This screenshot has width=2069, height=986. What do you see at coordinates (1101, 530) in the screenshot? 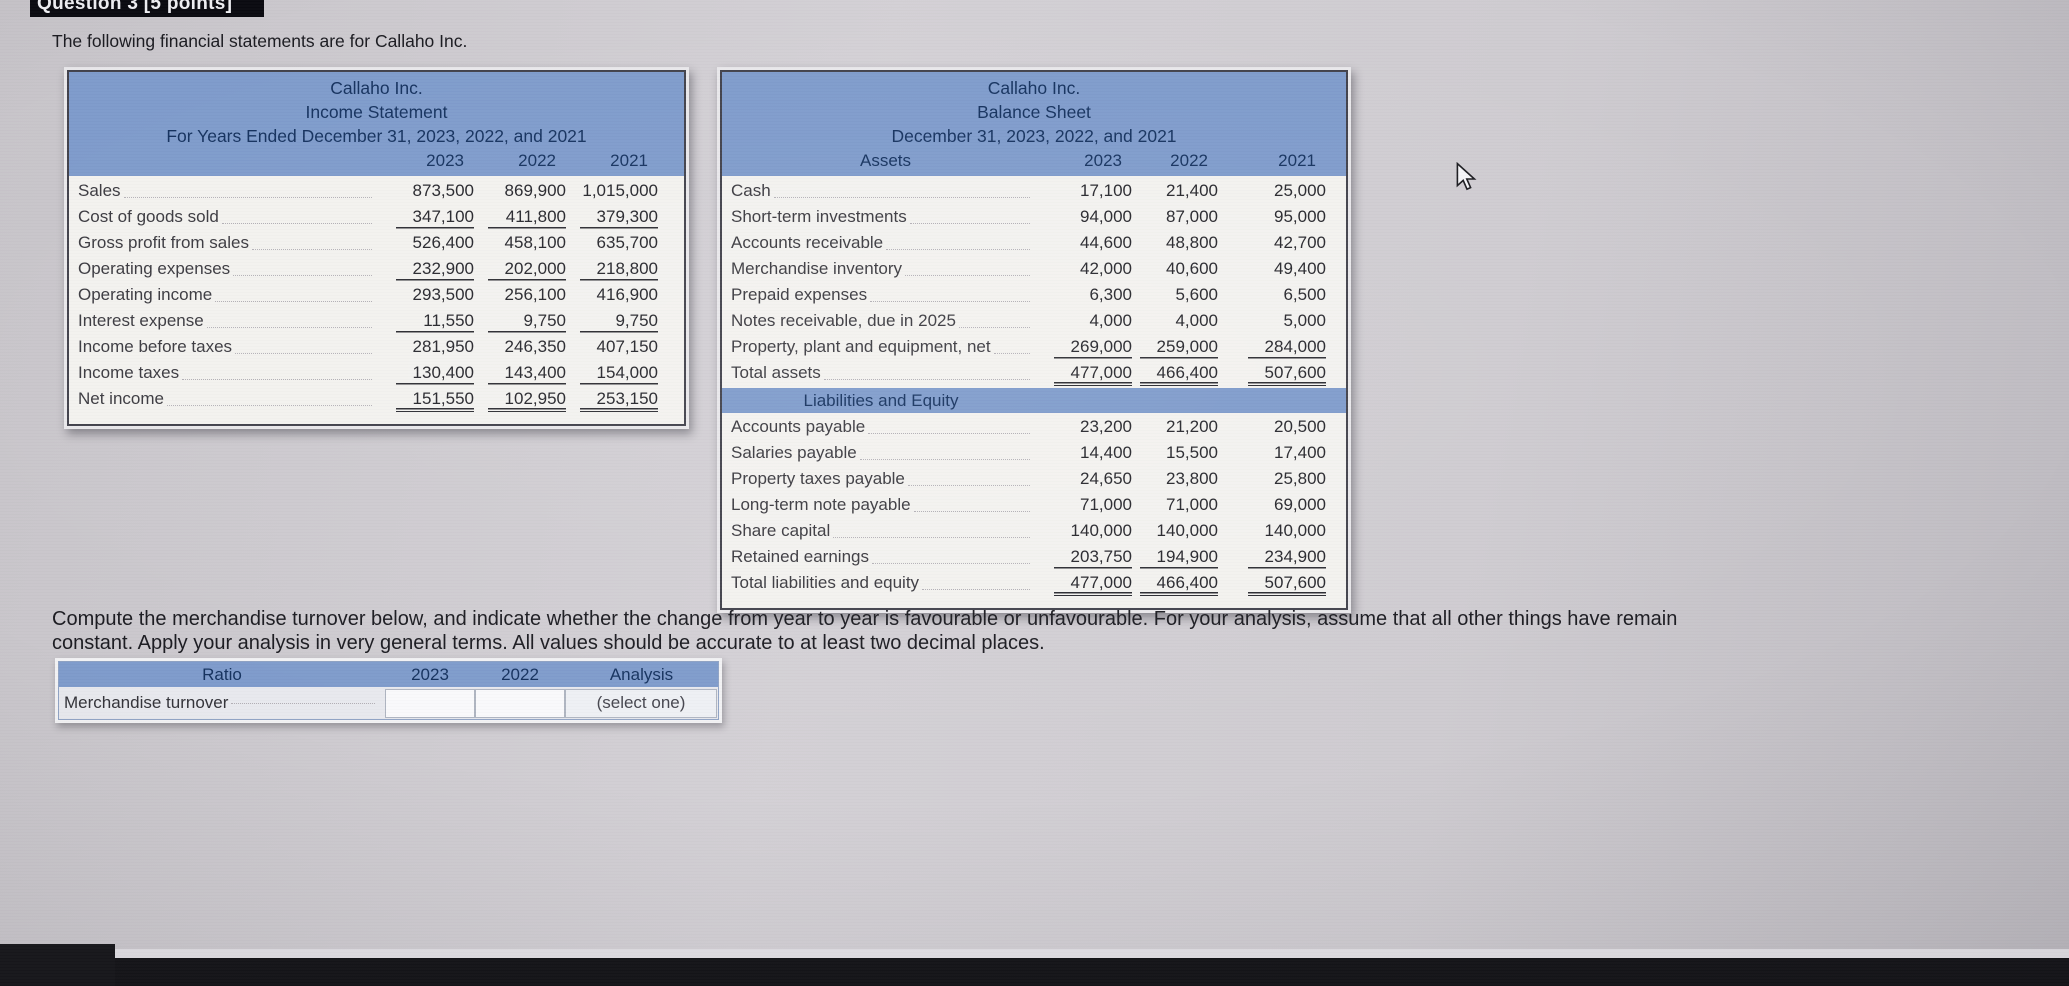
I see `cell-2023: 140,000` at bounding box center [1101, 530].